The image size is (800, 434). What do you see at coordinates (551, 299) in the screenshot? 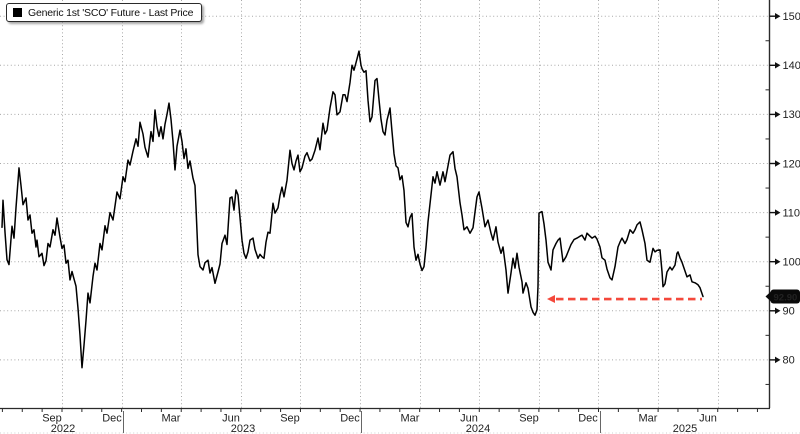
I see `reference-arrow-left-icon` at bounding box center [551, 299].